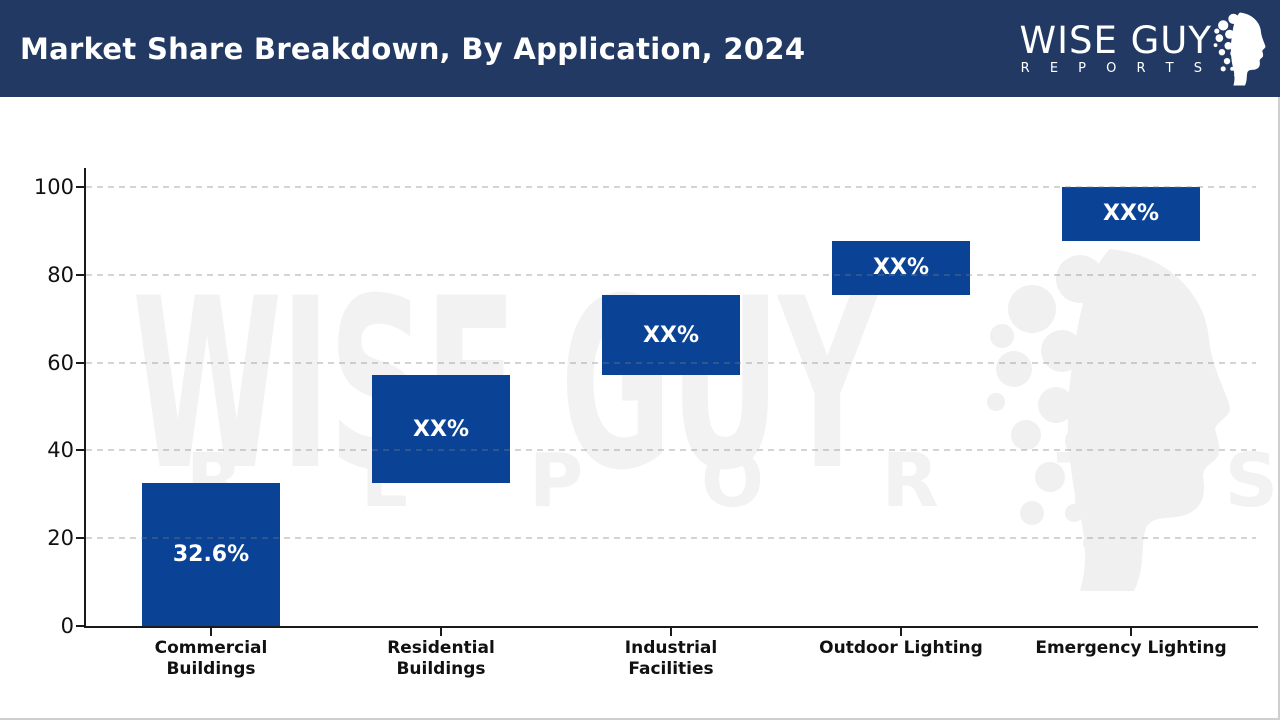  I want to click on x-axis-line, so click(671, 627).